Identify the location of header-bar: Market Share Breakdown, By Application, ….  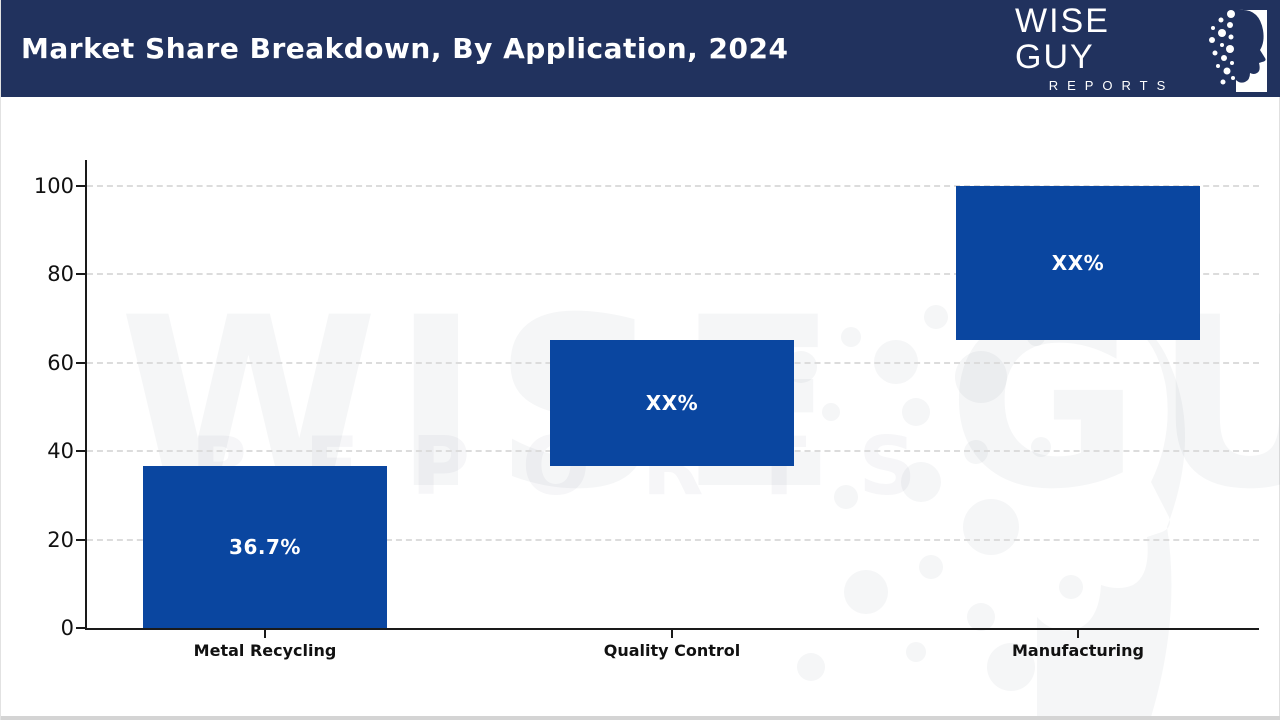
(640, 48).